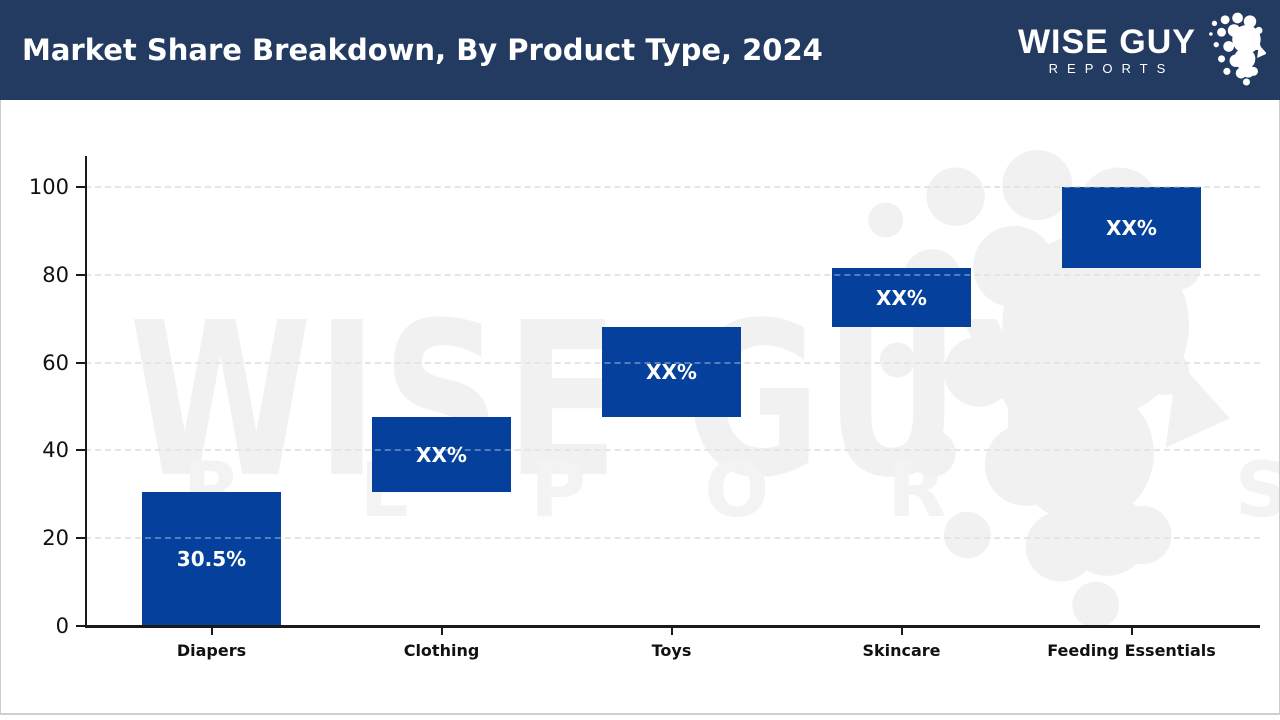  I want to click on bar-value-label: 30.5%, so click(211, 559).